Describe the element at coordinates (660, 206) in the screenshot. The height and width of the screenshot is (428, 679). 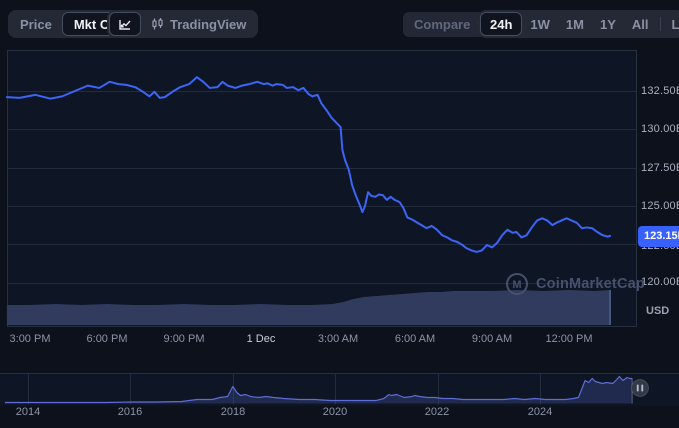
I see `y-axis-label: 125.00B` at that location.